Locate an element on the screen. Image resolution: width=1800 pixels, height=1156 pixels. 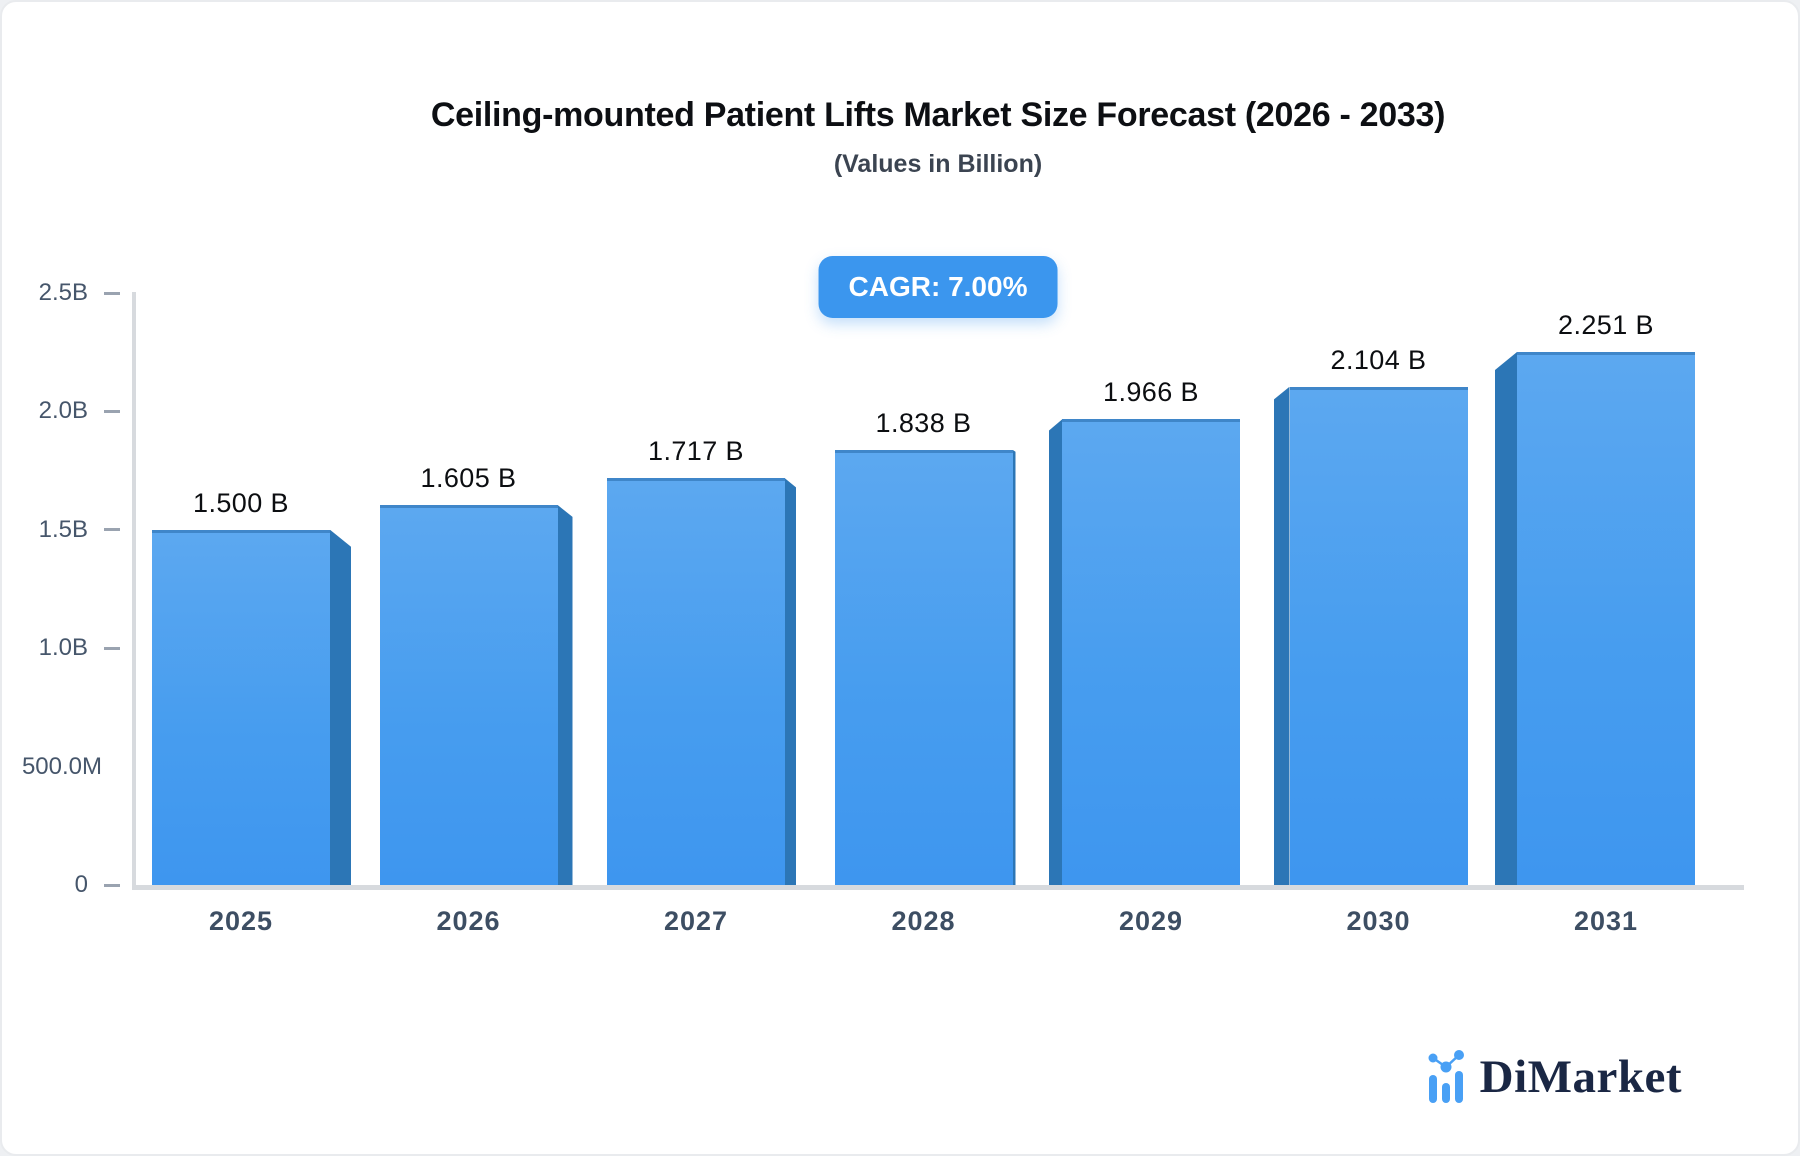
bar-chart-logo-icon is located at coordinates (1446, 1076).